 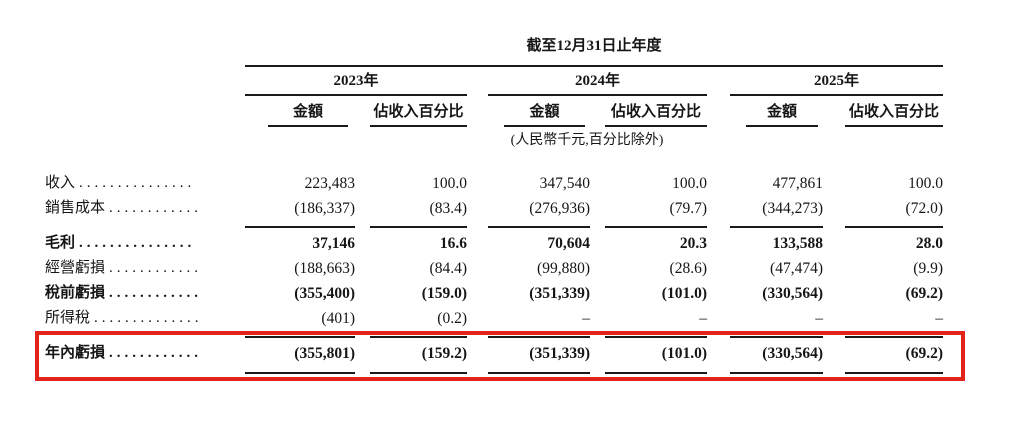 I want to click on cell-value: 28.0, so click(x=929, y=243).